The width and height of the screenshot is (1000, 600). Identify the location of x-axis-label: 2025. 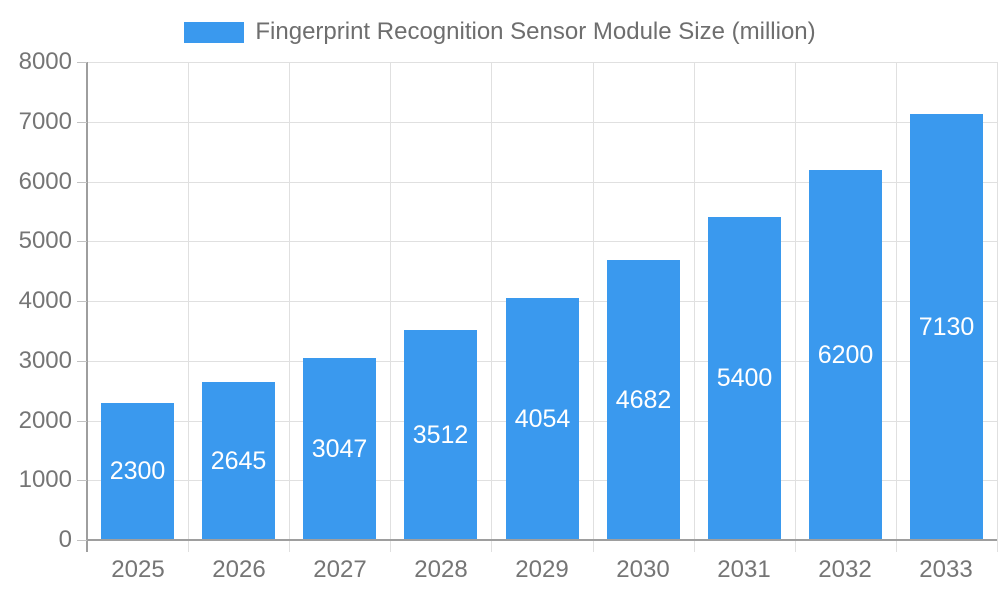
(138, 569).